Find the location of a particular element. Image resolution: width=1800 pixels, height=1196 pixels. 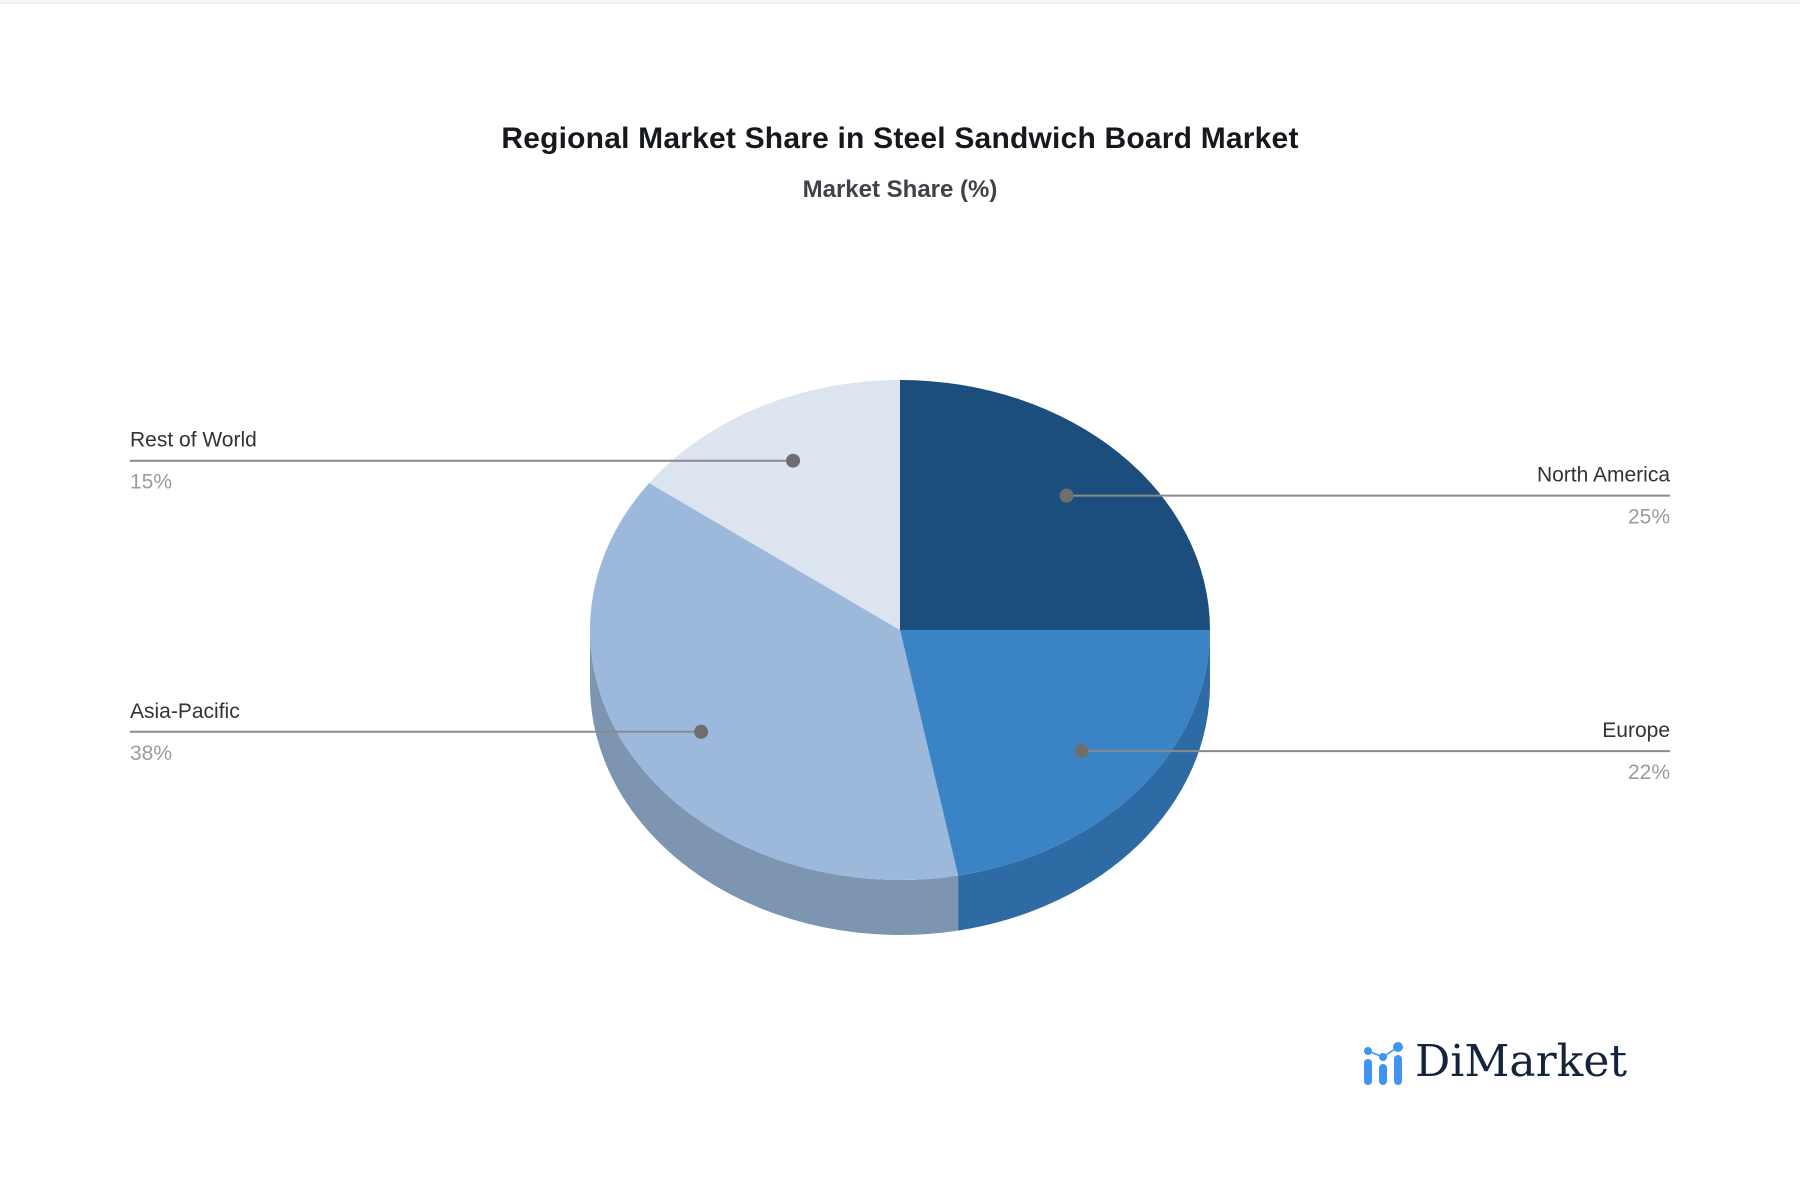

leader-dot-north-america is located at coordinates (1066, 495).